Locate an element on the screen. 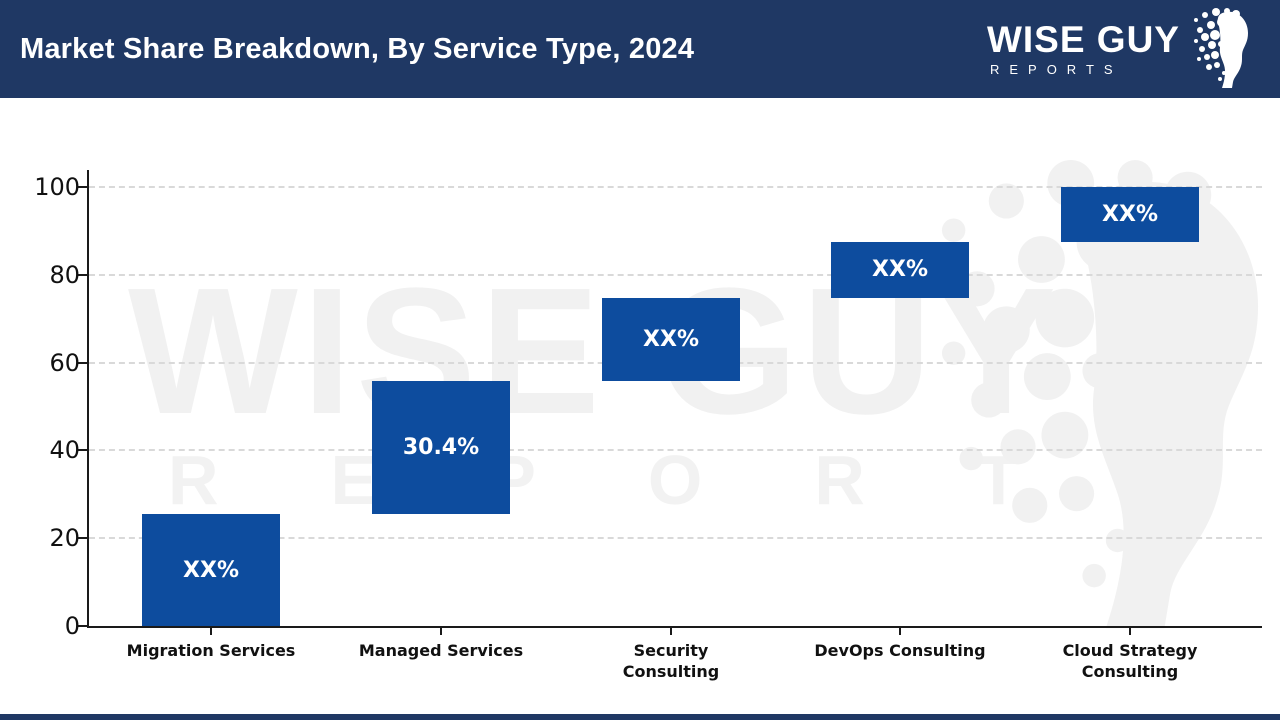  x-axis-label-2: Security Consulting is located at coordinates (671, 661).